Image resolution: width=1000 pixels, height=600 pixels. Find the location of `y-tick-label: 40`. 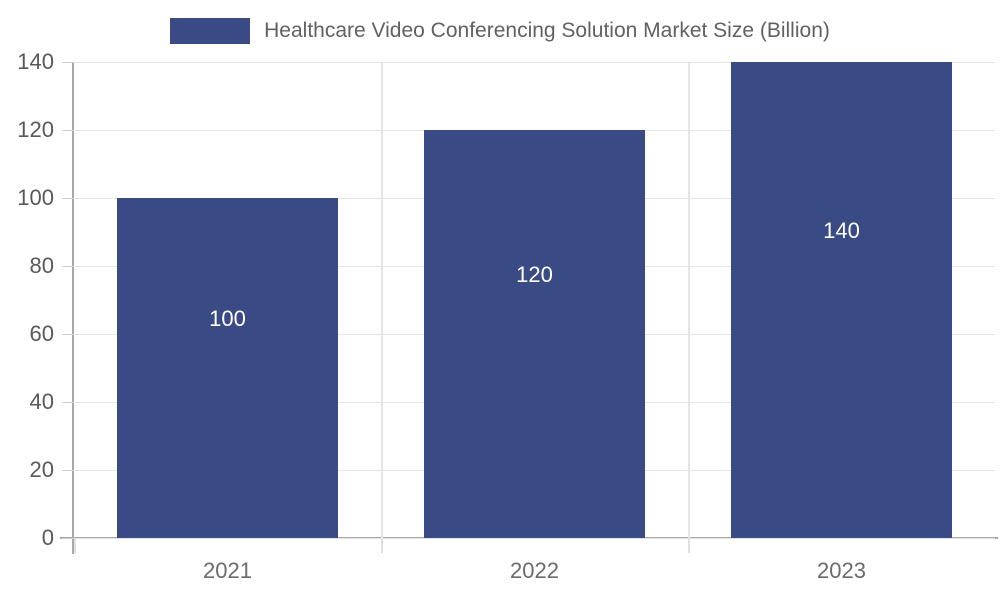

y-tick-label: 40 is located at coordinates (41, 401).